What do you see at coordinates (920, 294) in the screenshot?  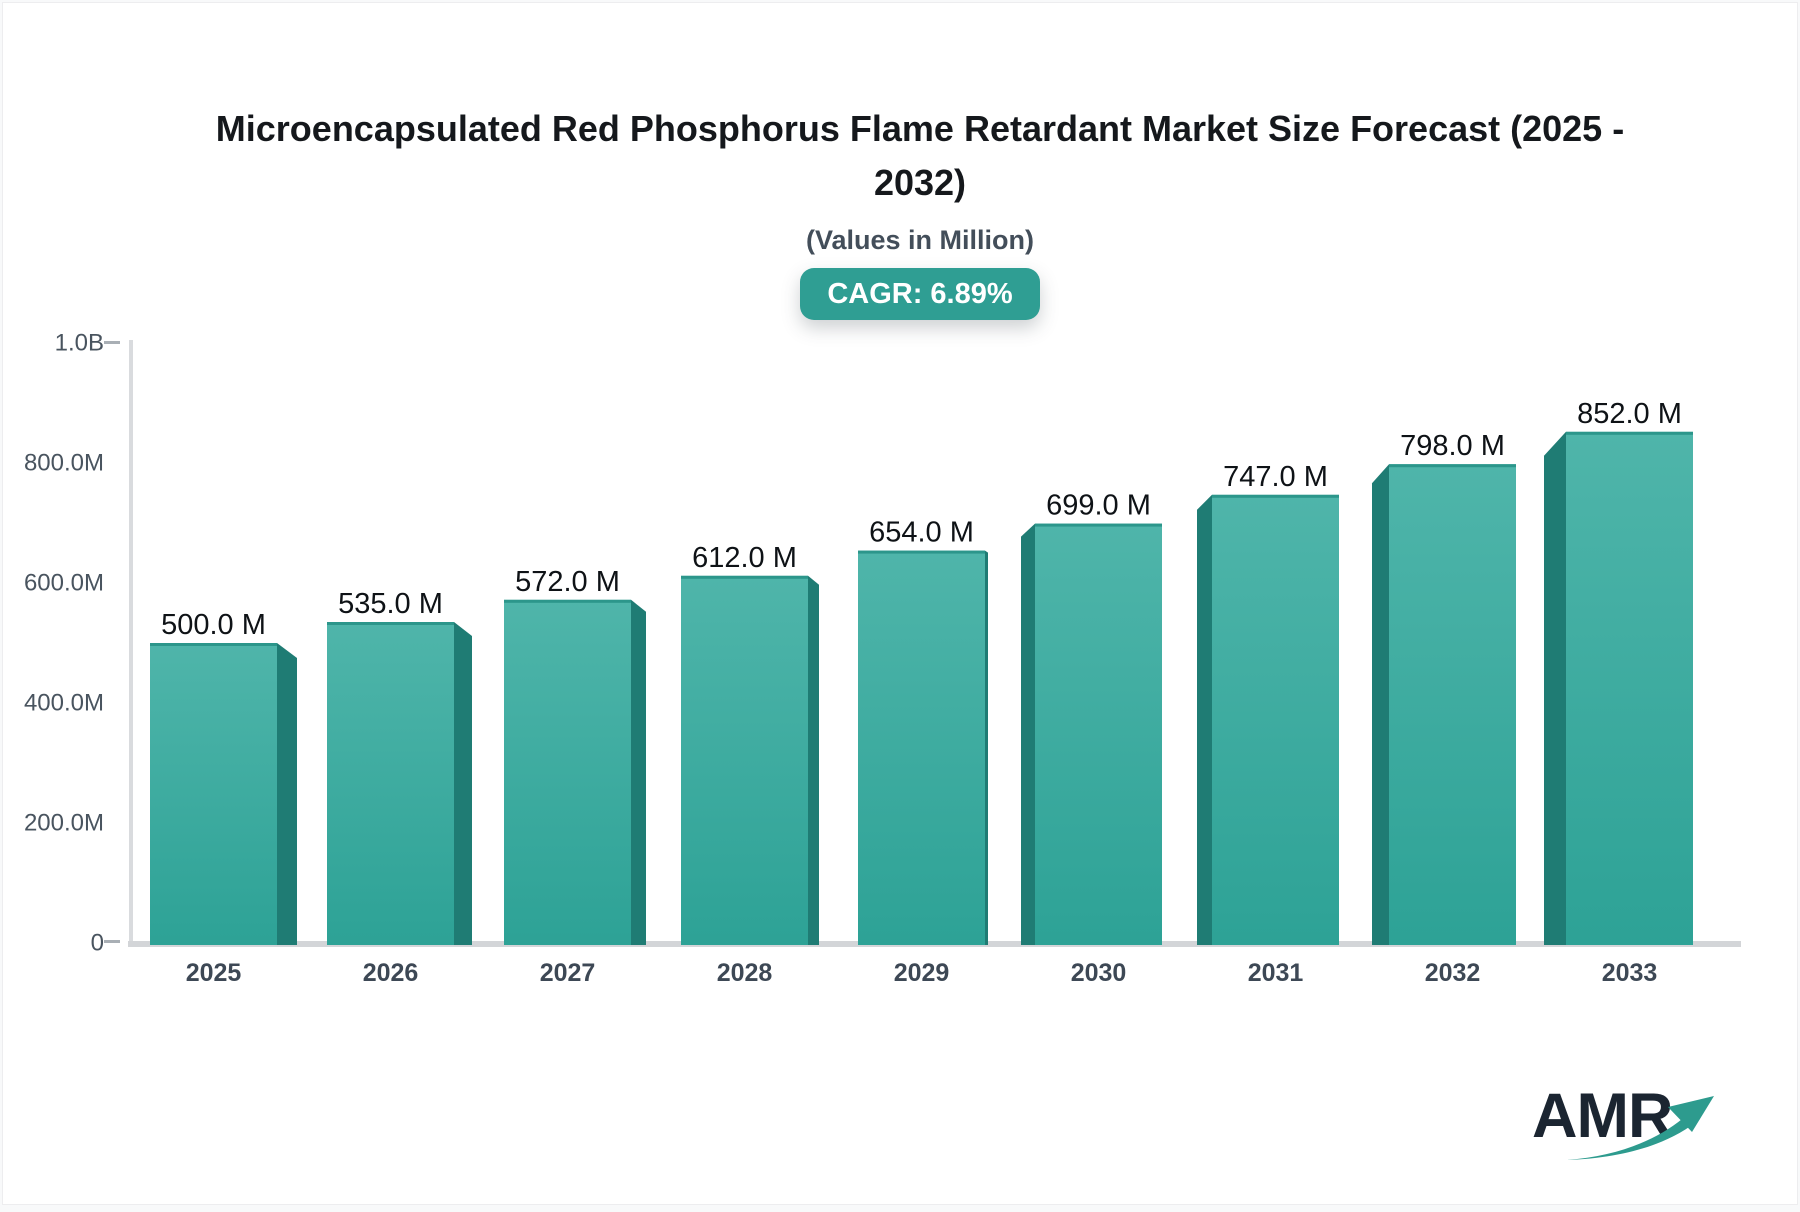 I see `cagr-badge: CAGR: 6.89%` at bounding box center [920, 294].